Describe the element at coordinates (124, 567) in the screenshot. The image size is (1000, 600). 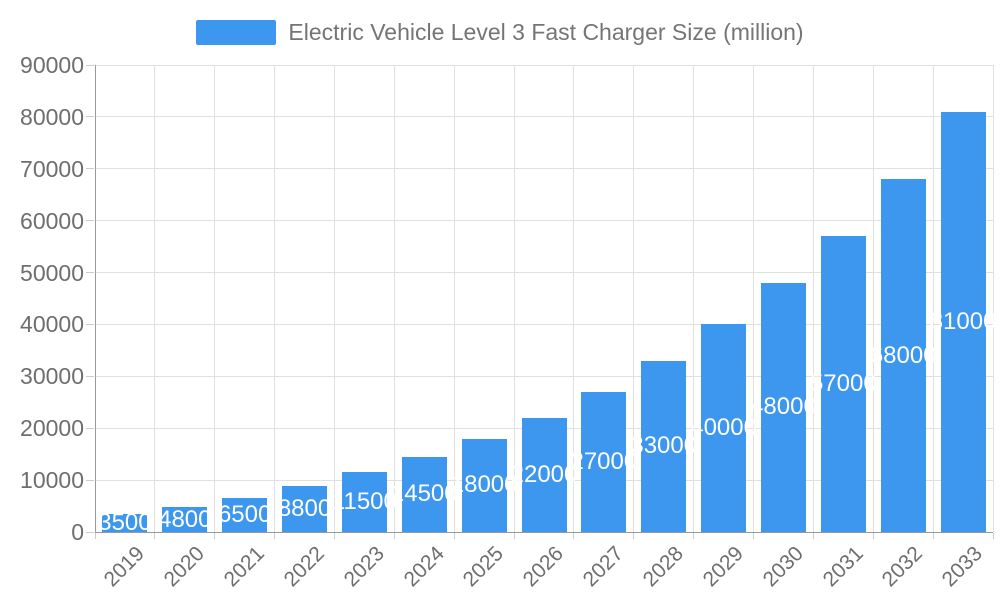
I see `x-axis-label: 2019` at that location.